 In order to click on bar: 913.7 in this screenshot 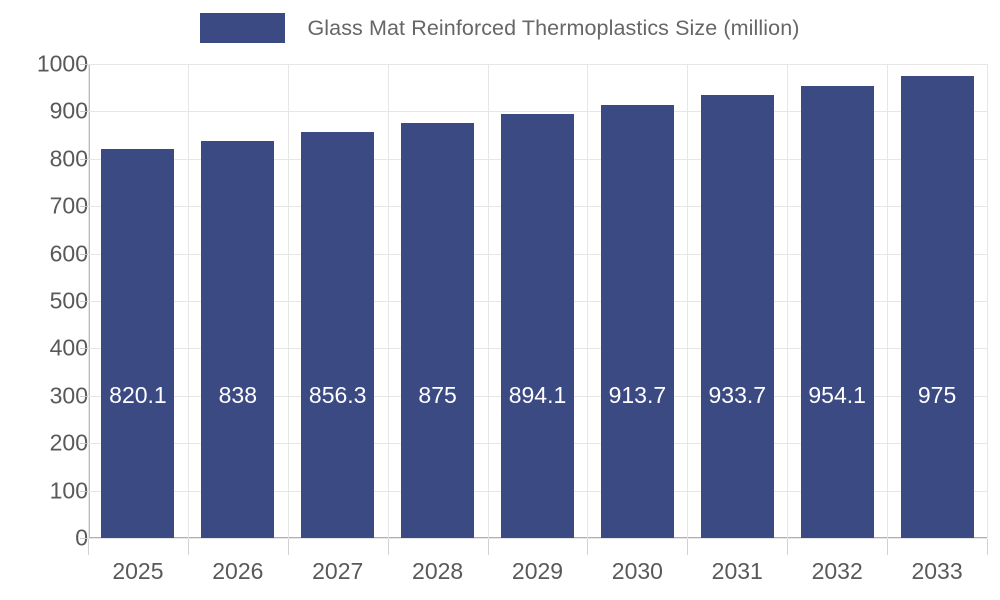, I will do `click(637, 321)`.